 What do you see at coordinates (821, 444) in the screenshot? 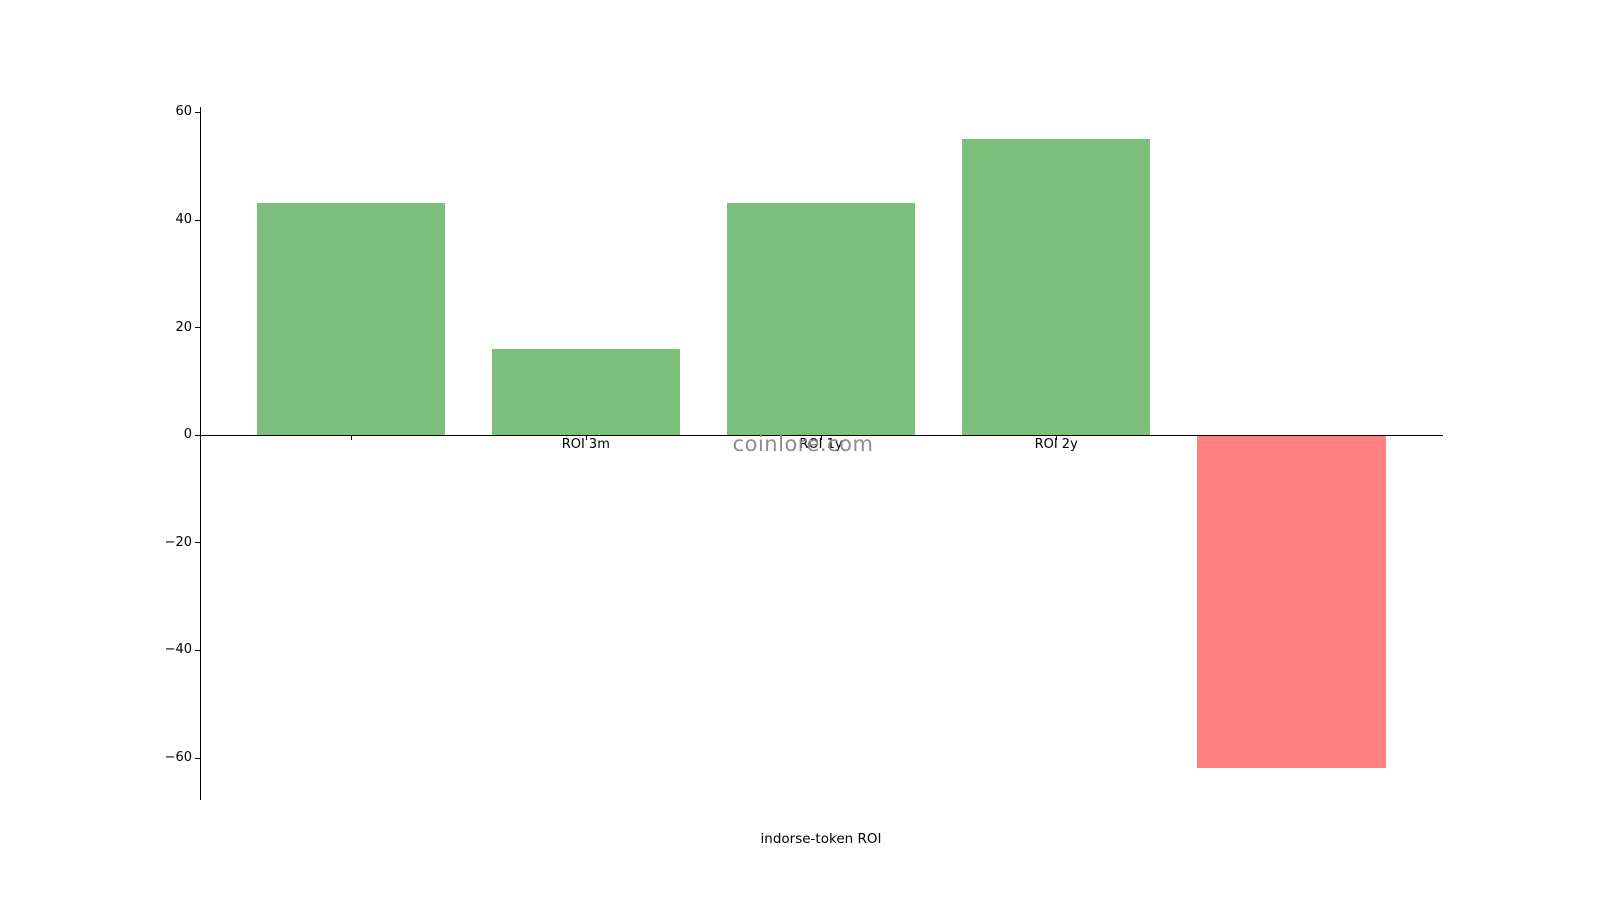
I see `x-tick-label: ROI 1y` at bounding box center [821, 444].